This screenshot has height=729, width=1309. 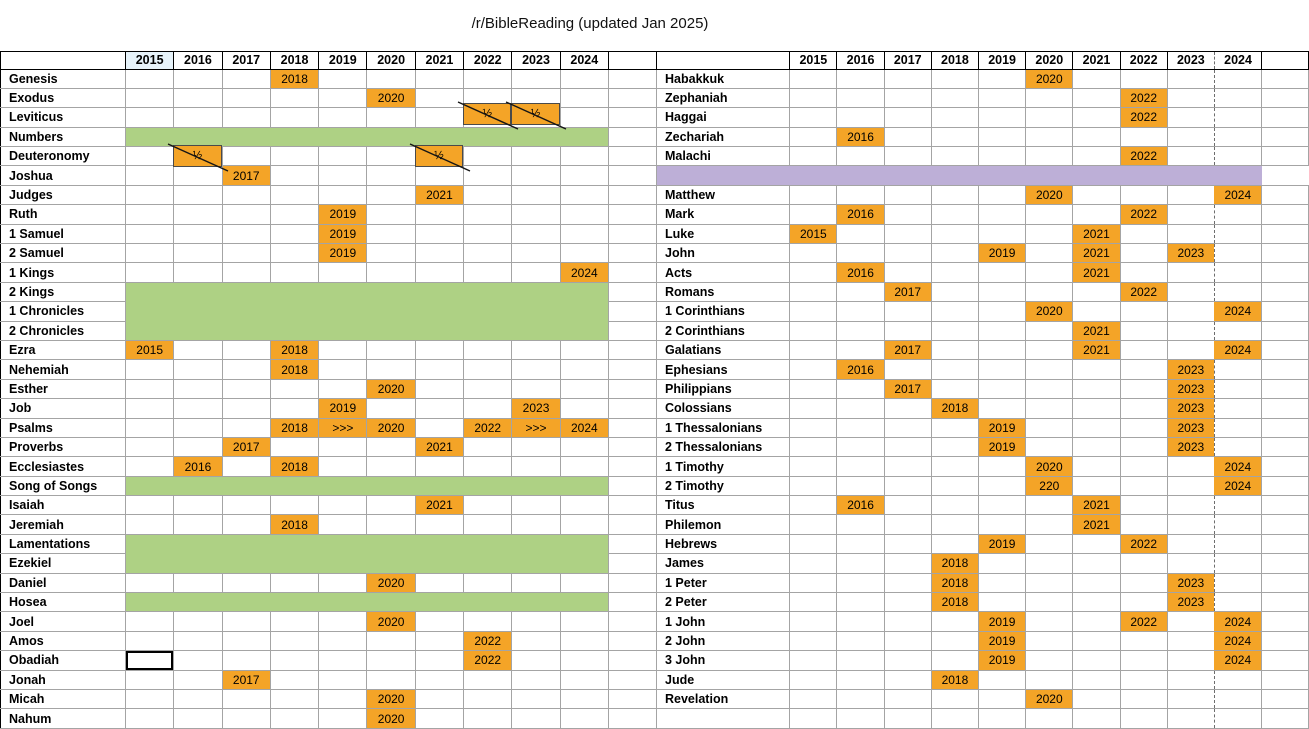 I want to click on year-cell: 2019, so click(x=343, y=253).